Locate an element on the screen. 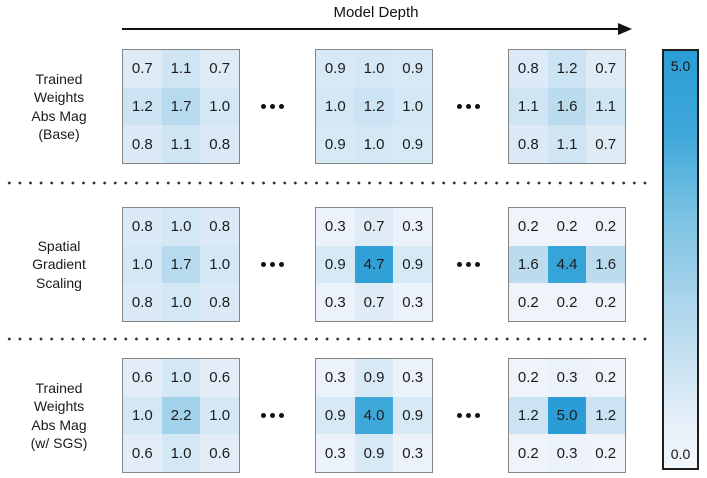  model-depth-arrow-head-icon is located at coordinates (625, 29).